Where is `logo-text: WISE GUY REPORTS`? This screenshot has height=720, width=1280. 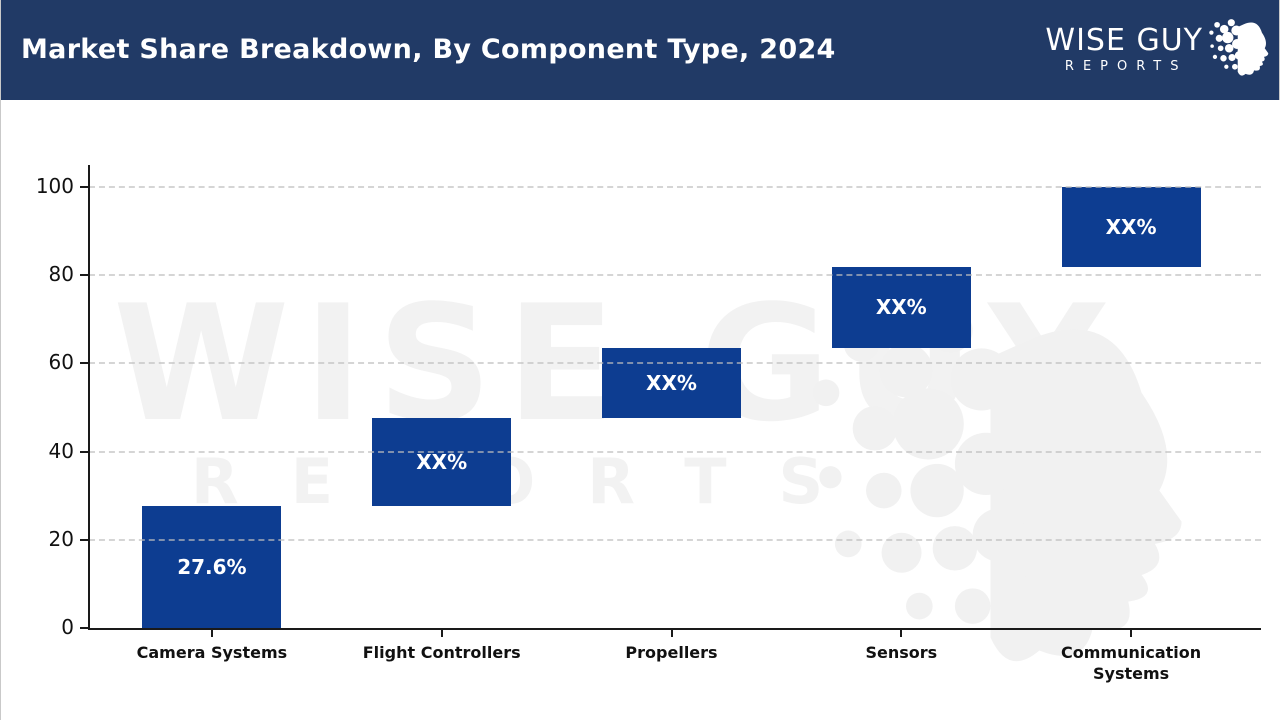
logo-text: WISE GUY REPORTS is located at coordinates (1124, 48).